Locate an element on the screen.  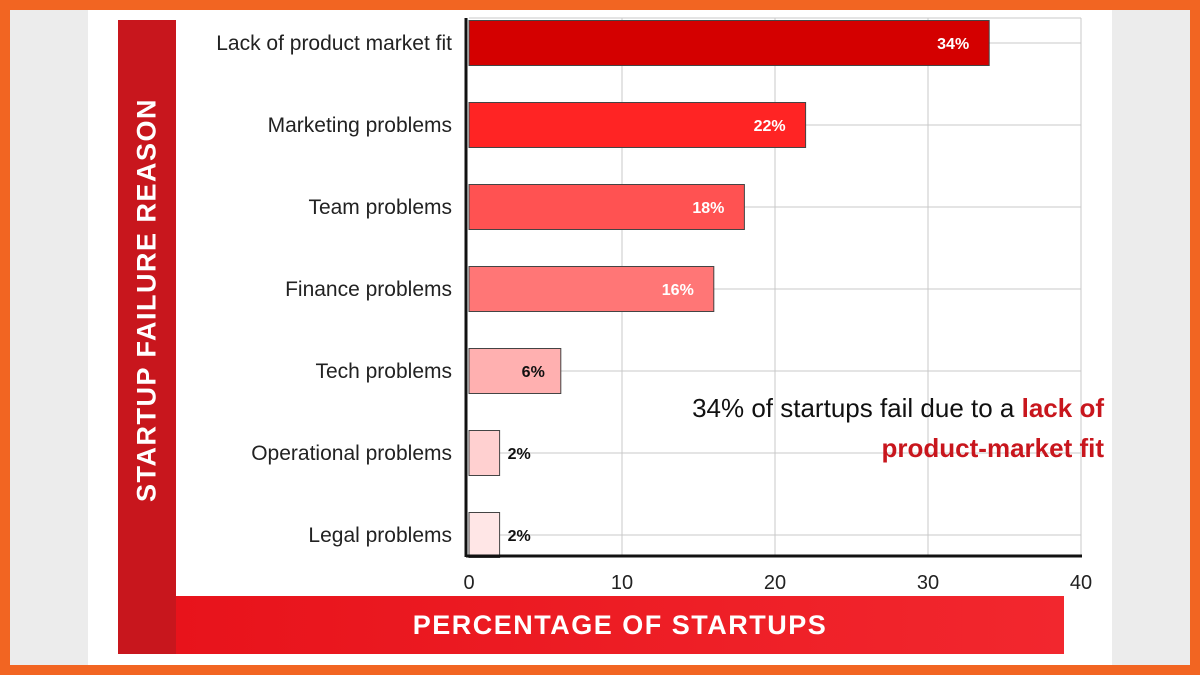
x-tick-label: 40 is located at coordinates (1081, 583).